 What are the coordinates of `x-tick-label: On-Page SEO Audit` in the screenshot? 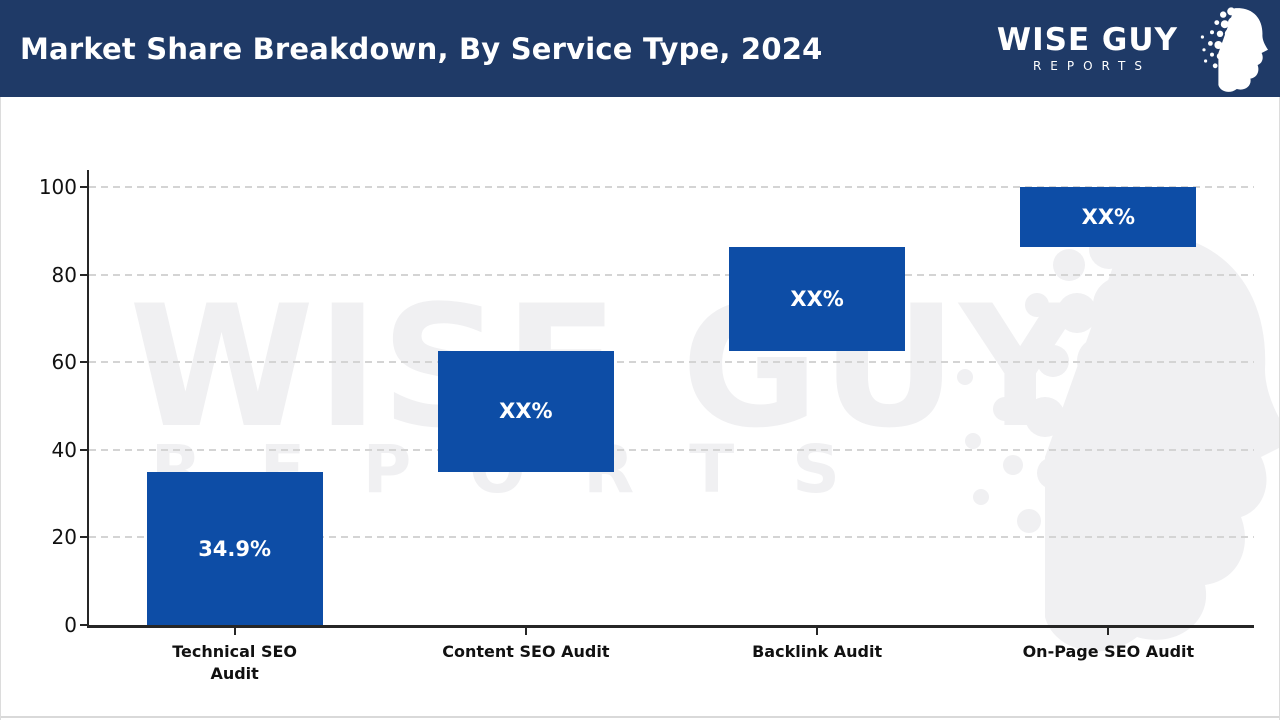 It's located at (1108, 651).